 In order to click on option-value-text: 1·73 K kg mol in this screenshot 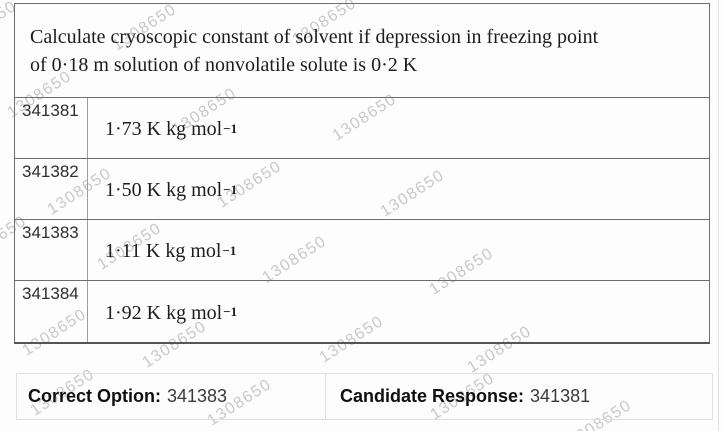, I will do `click(164, 129)`.